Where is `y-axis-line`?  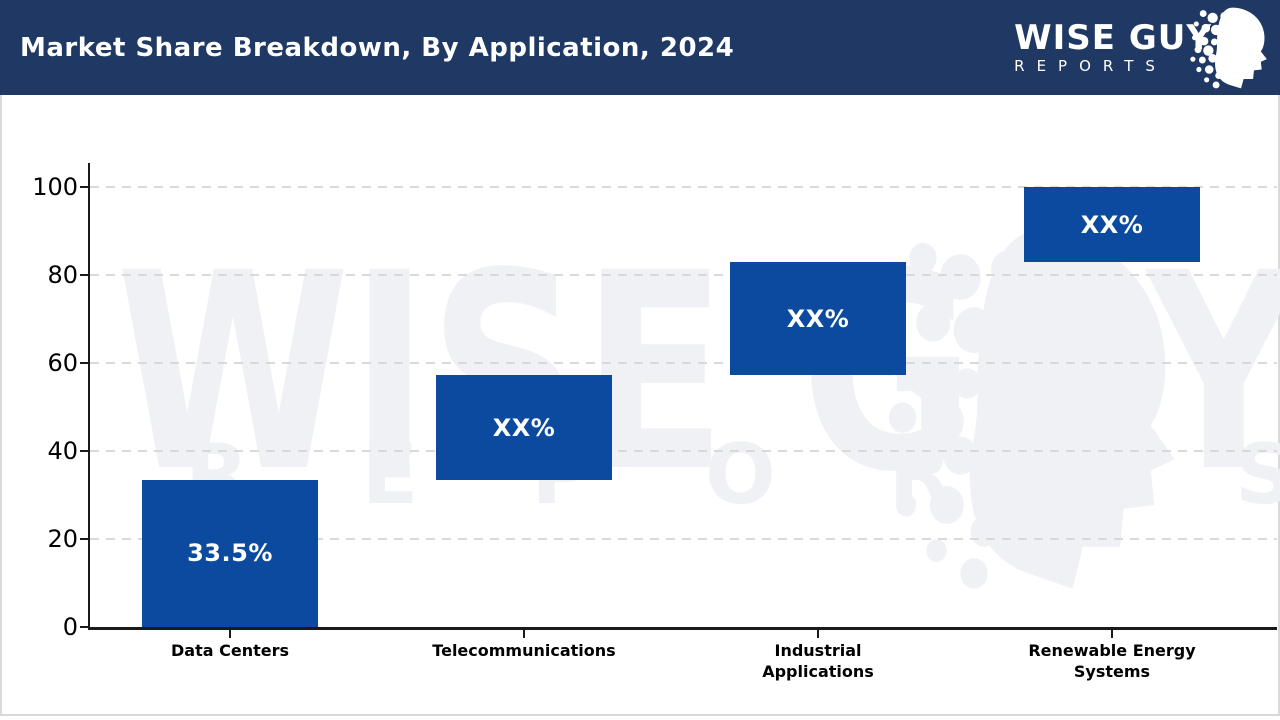 y-axis-line is located at coordinates (89, 396).